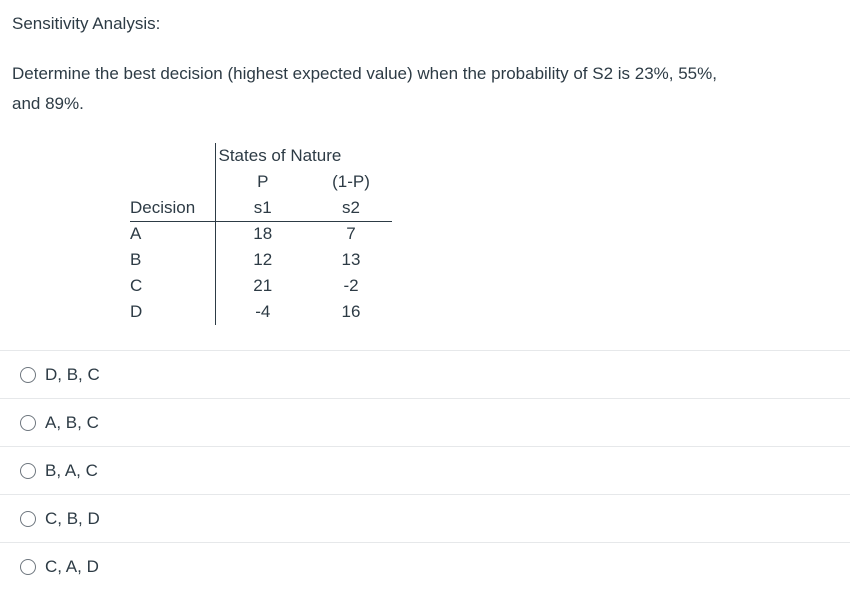 The image size is (850, 610). I want to click on states-of-nature-row: States of Nature, so click(261, 156).